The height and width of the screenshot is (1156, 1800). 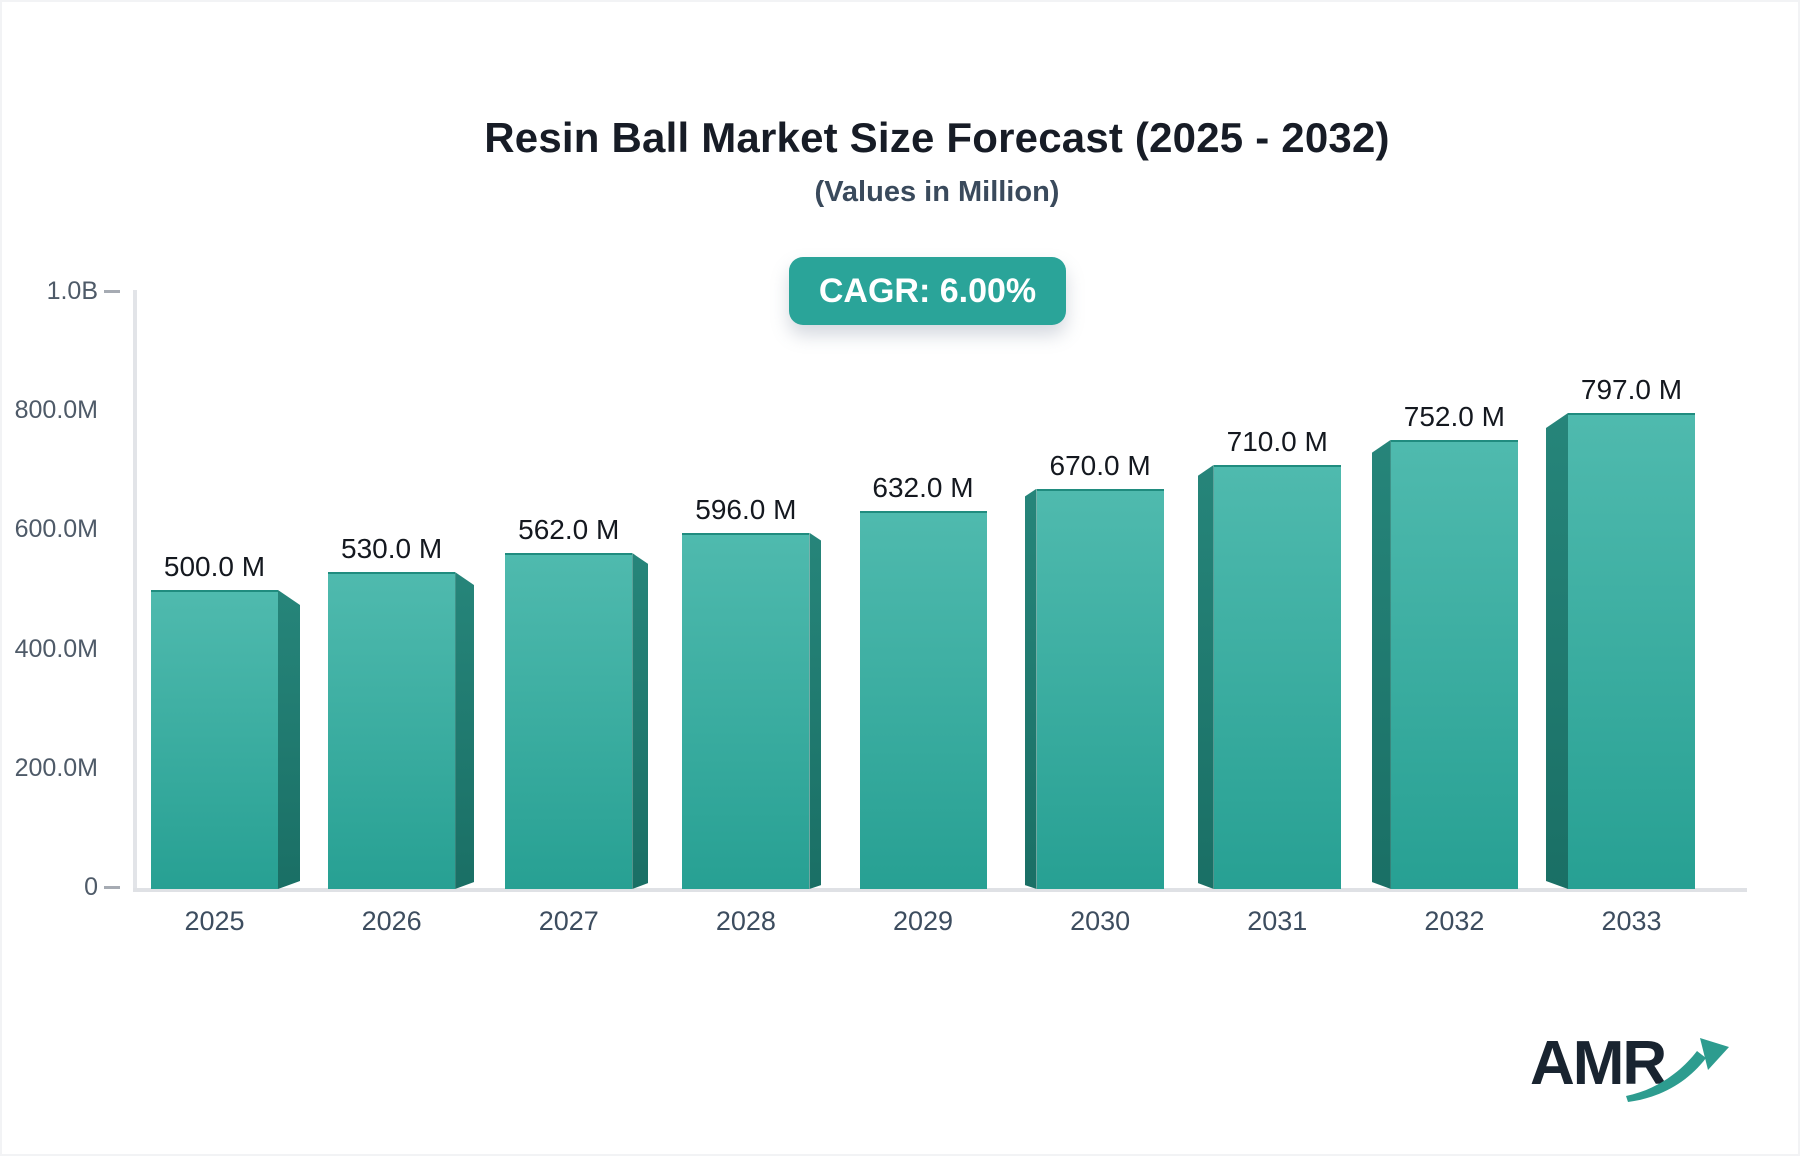 I want to click on bar-value-label: 710.0 M, so click(x=1277, y=441).